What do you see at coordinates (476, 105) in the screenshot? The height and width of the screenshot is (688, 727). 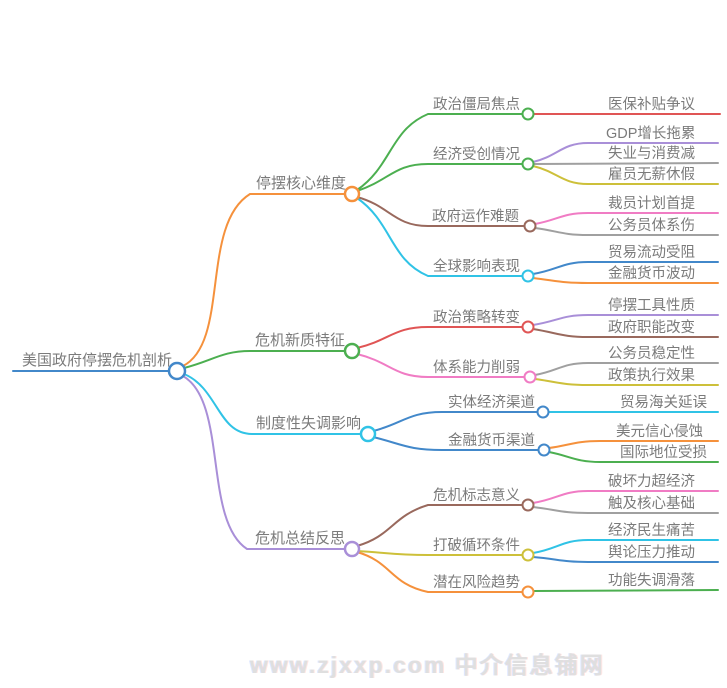 I see `child0-0-node-label: 政治僵局焦点` at bounding box center [476, 105].